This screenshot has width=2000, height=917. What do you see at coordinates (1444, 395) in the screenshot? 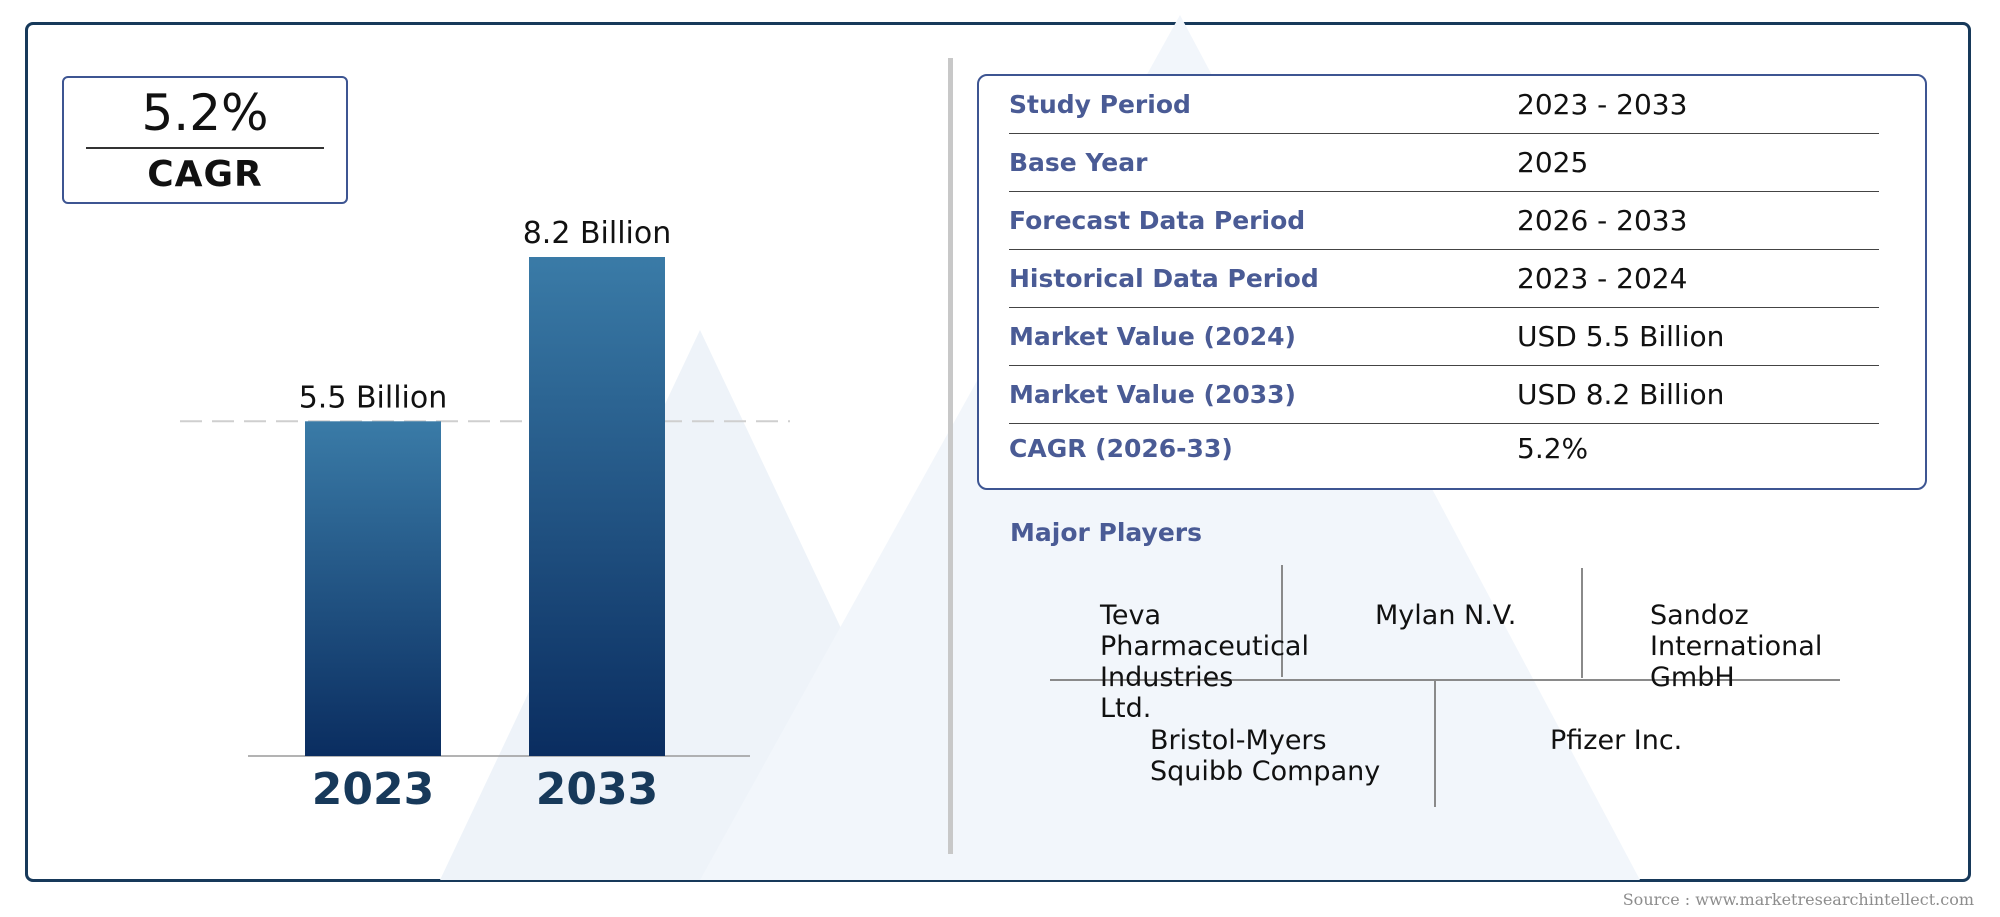
I see `table-row: Market Value (2033) USD 8.2 Billion` at bounding box center [1444, 395].